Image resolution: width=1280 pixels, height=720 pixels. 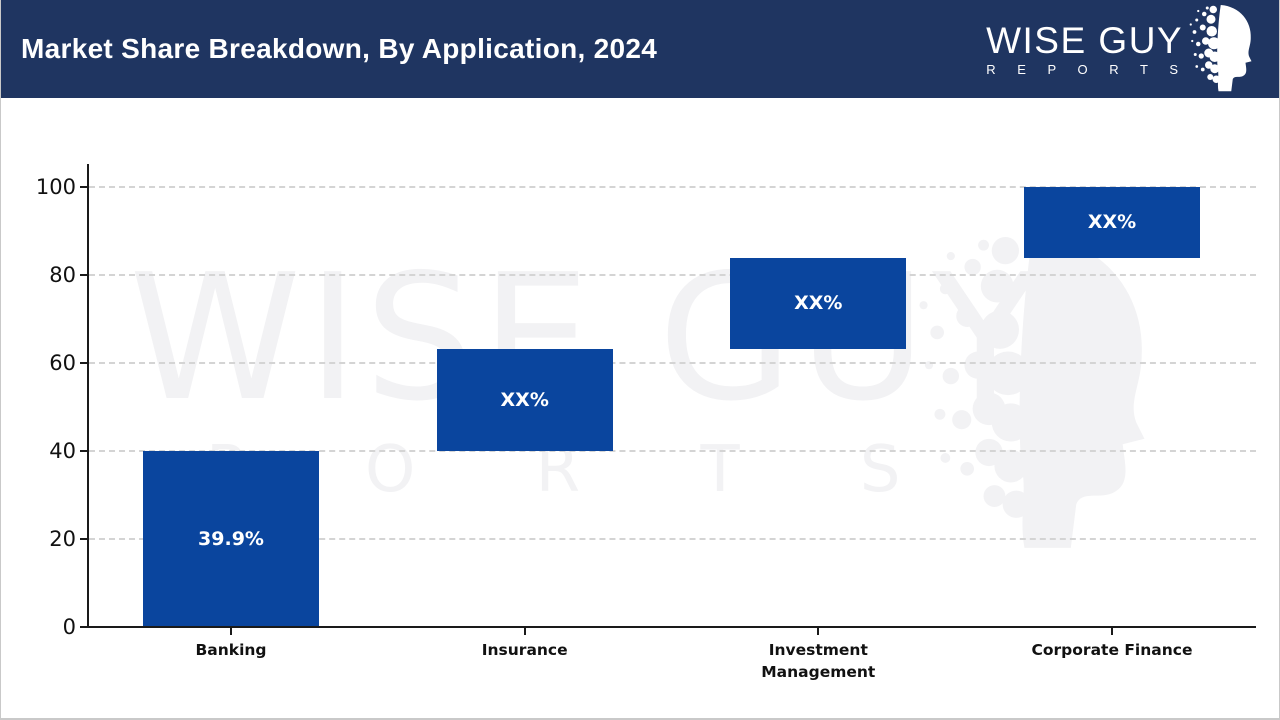 I want to click on wise-guy-logo: WISE GUY R E P O R T S, so click(x=1120, y=49).